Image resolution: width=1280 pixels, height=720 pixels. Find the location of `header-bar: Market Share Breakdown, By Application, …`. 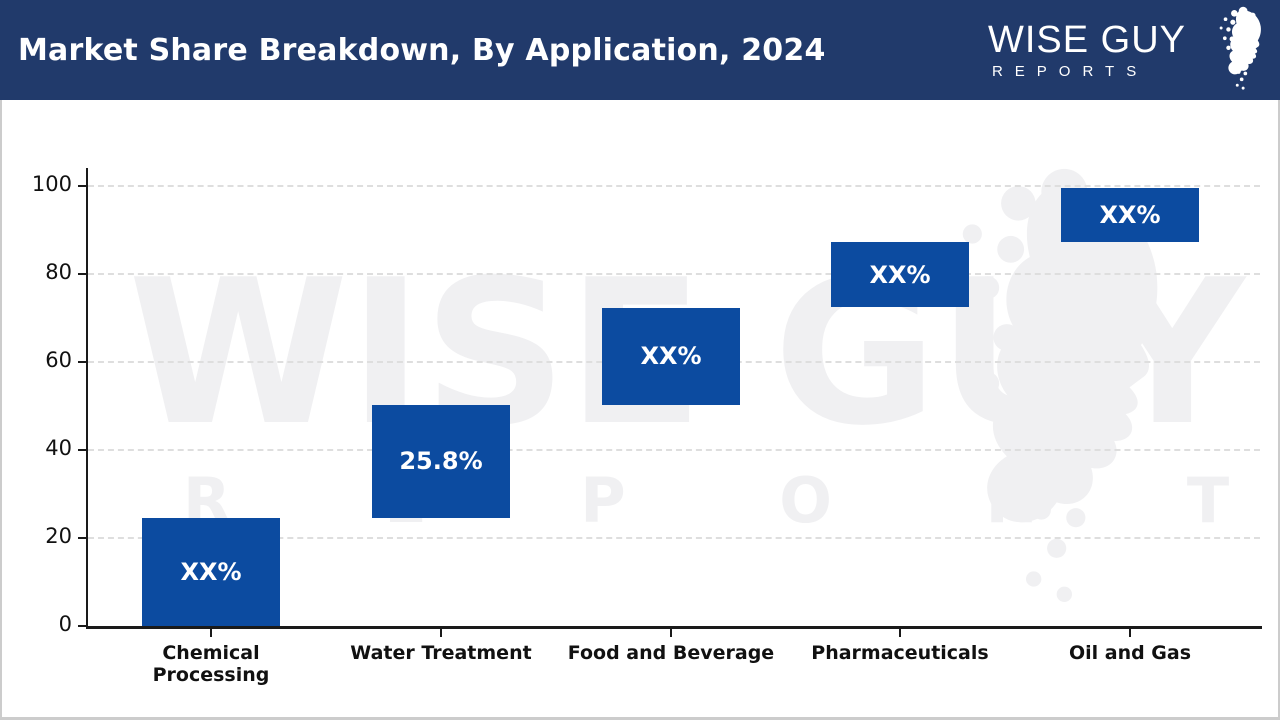

header-bar: Market Share Breakdown, By Application, … is located at coordinates (640, 50).